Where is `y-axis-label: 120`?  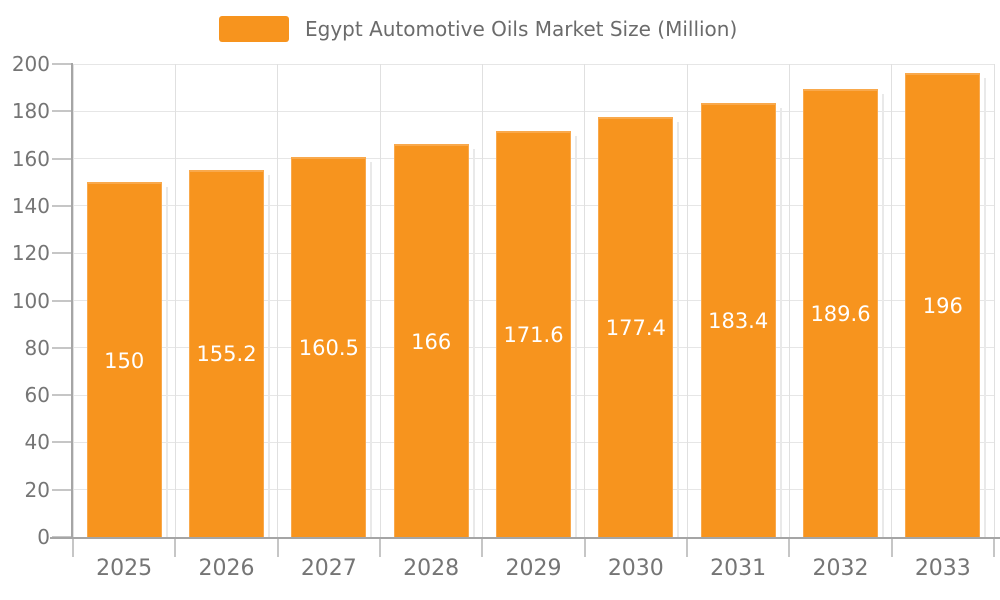 y-axis-label: 120 is located at coordinates (30, 253).